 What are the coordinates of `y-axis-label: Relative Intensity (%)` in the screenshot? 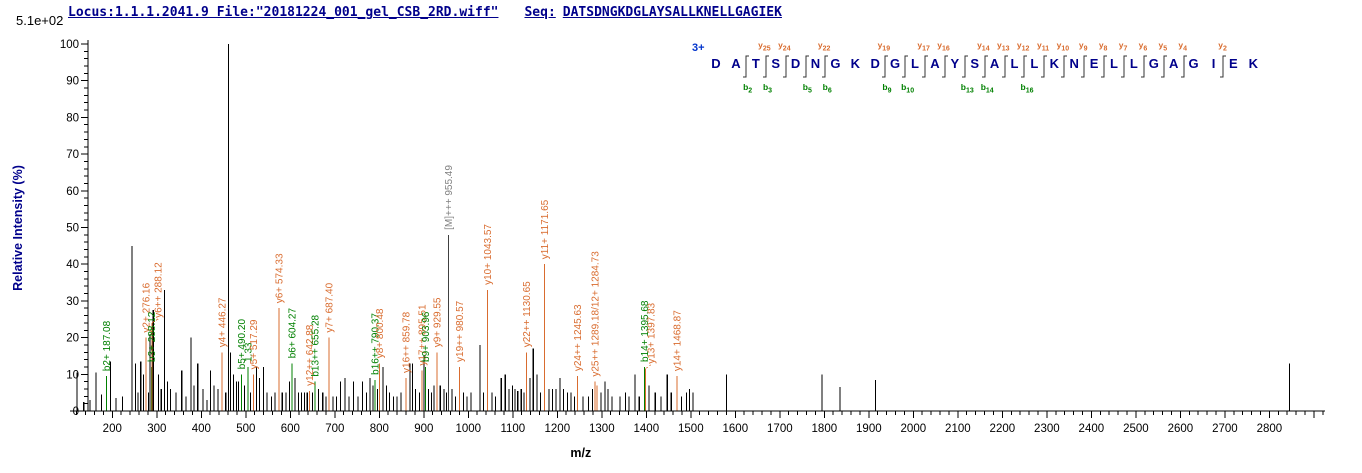 It's located at (18, 228).